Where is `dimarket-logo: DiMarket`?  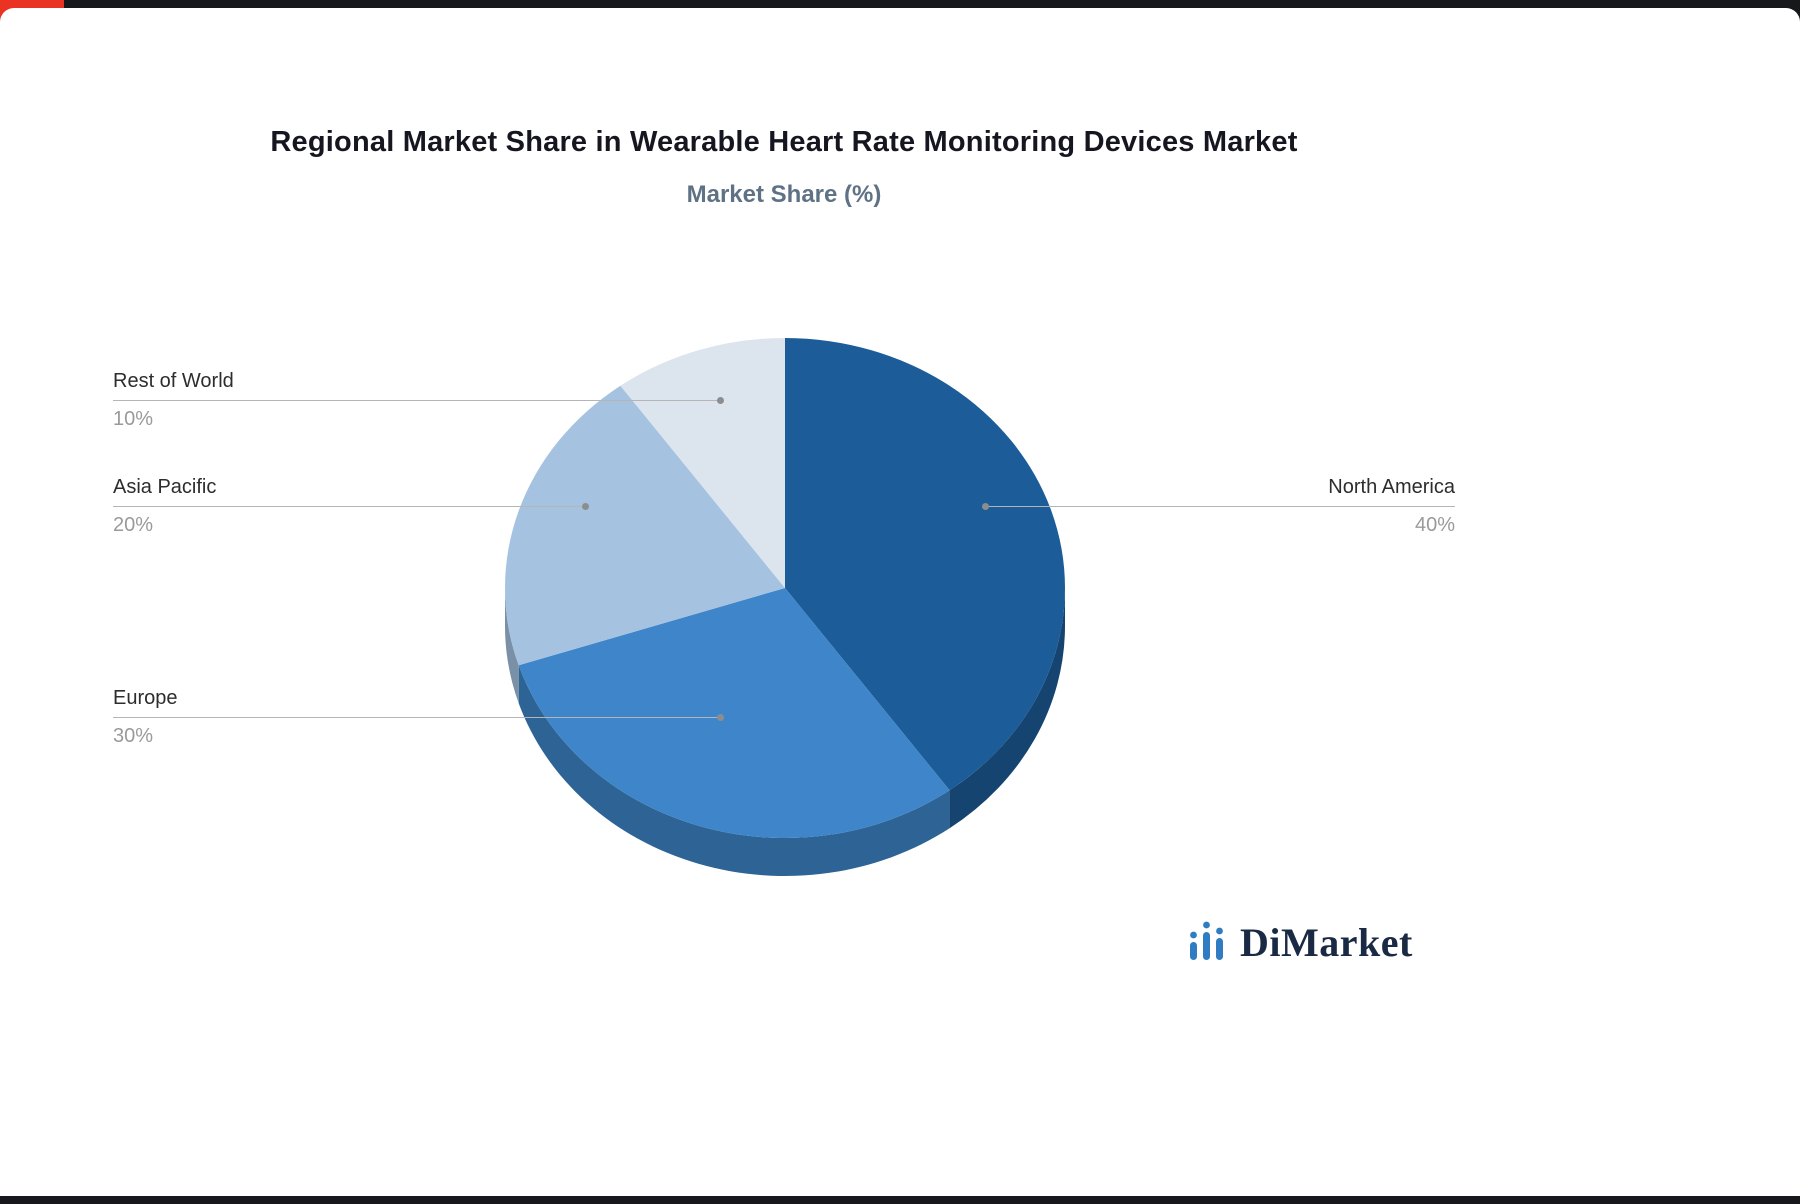
dimarket-logo: DiMarket is located at coordinates (1299, 942).